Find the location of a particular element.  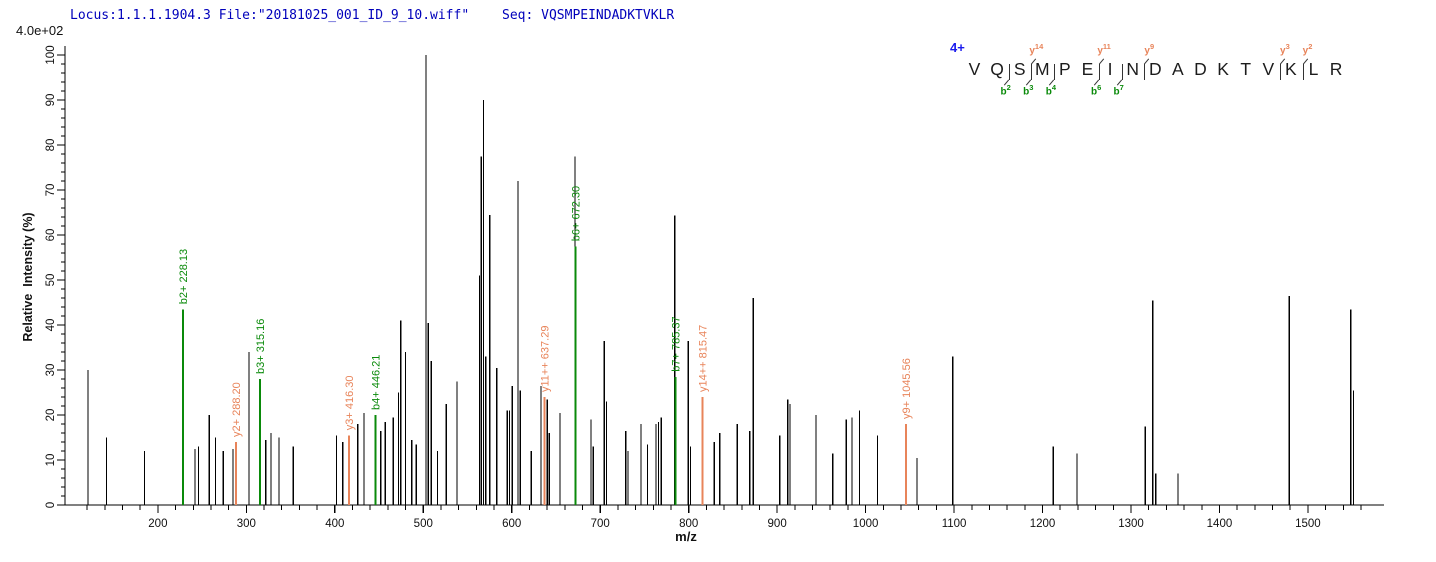

x-tick-label: 400 is located at coordinates (334, 524).